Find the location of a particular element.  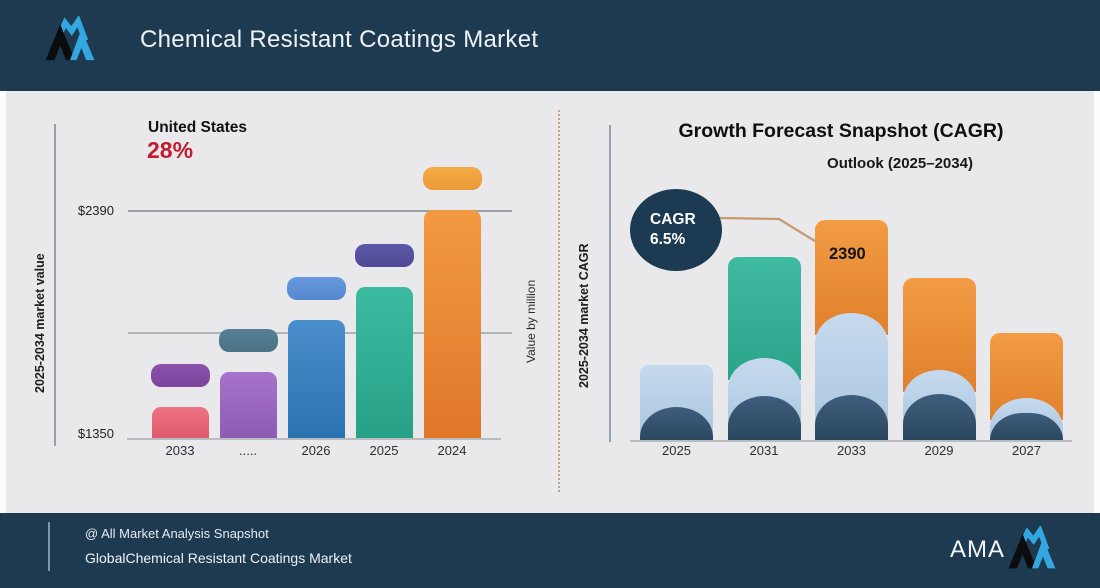

cagr-bar-2031-base is located at coordinates (764, 418).